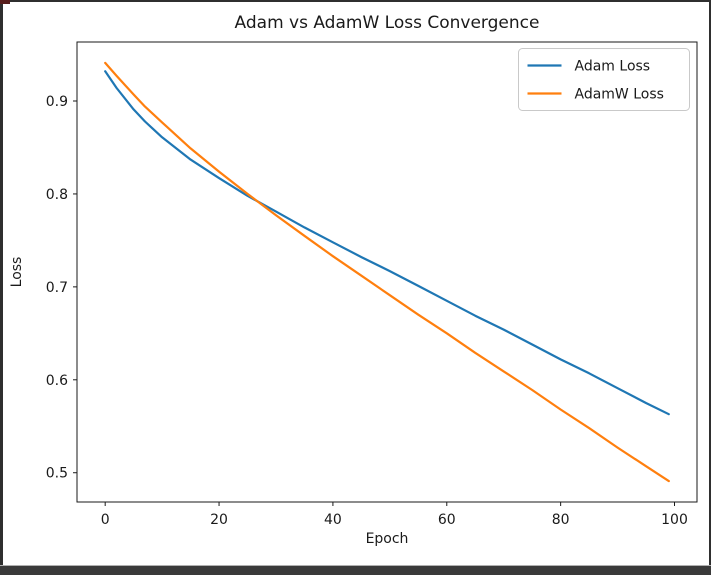 This screenshot has width=711, height=575. I want to click on window-corner-accent, so click(5, 2).